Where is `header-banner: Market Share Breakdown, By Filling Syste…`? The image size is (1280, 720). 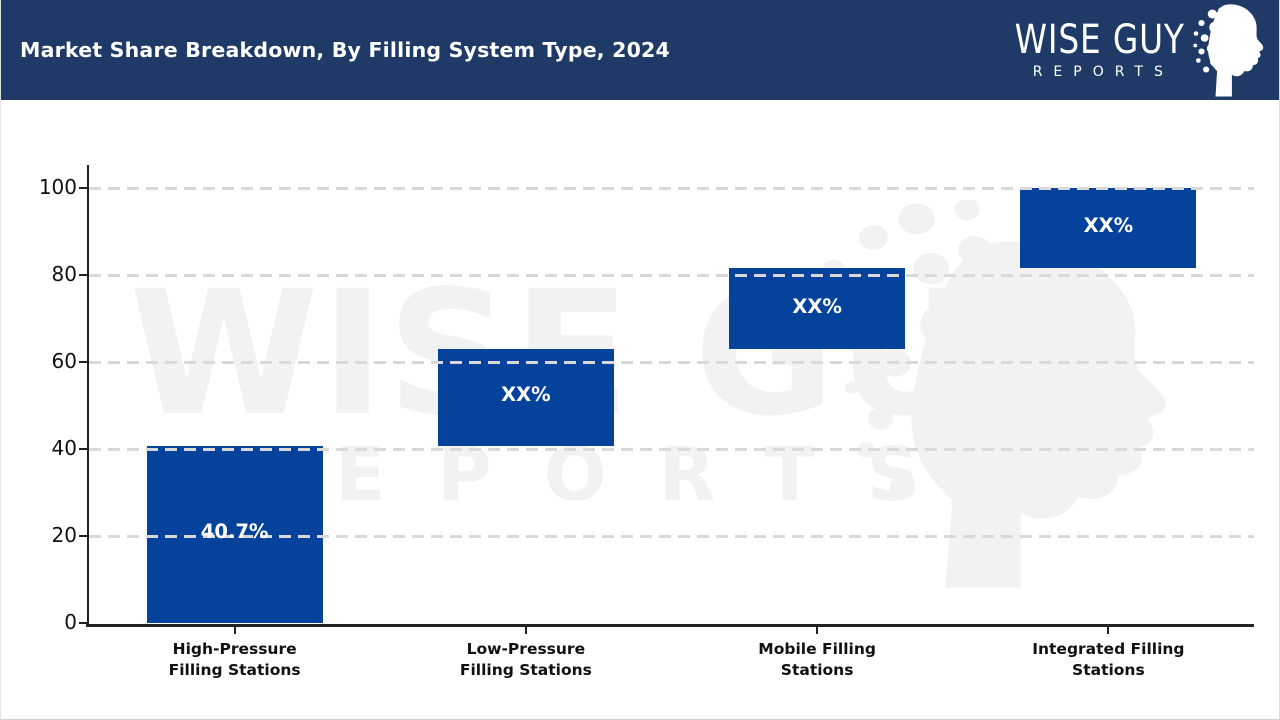
header-banner: Market Share Breakdown, By Filling Syste… is located at coordinates (640, 50).